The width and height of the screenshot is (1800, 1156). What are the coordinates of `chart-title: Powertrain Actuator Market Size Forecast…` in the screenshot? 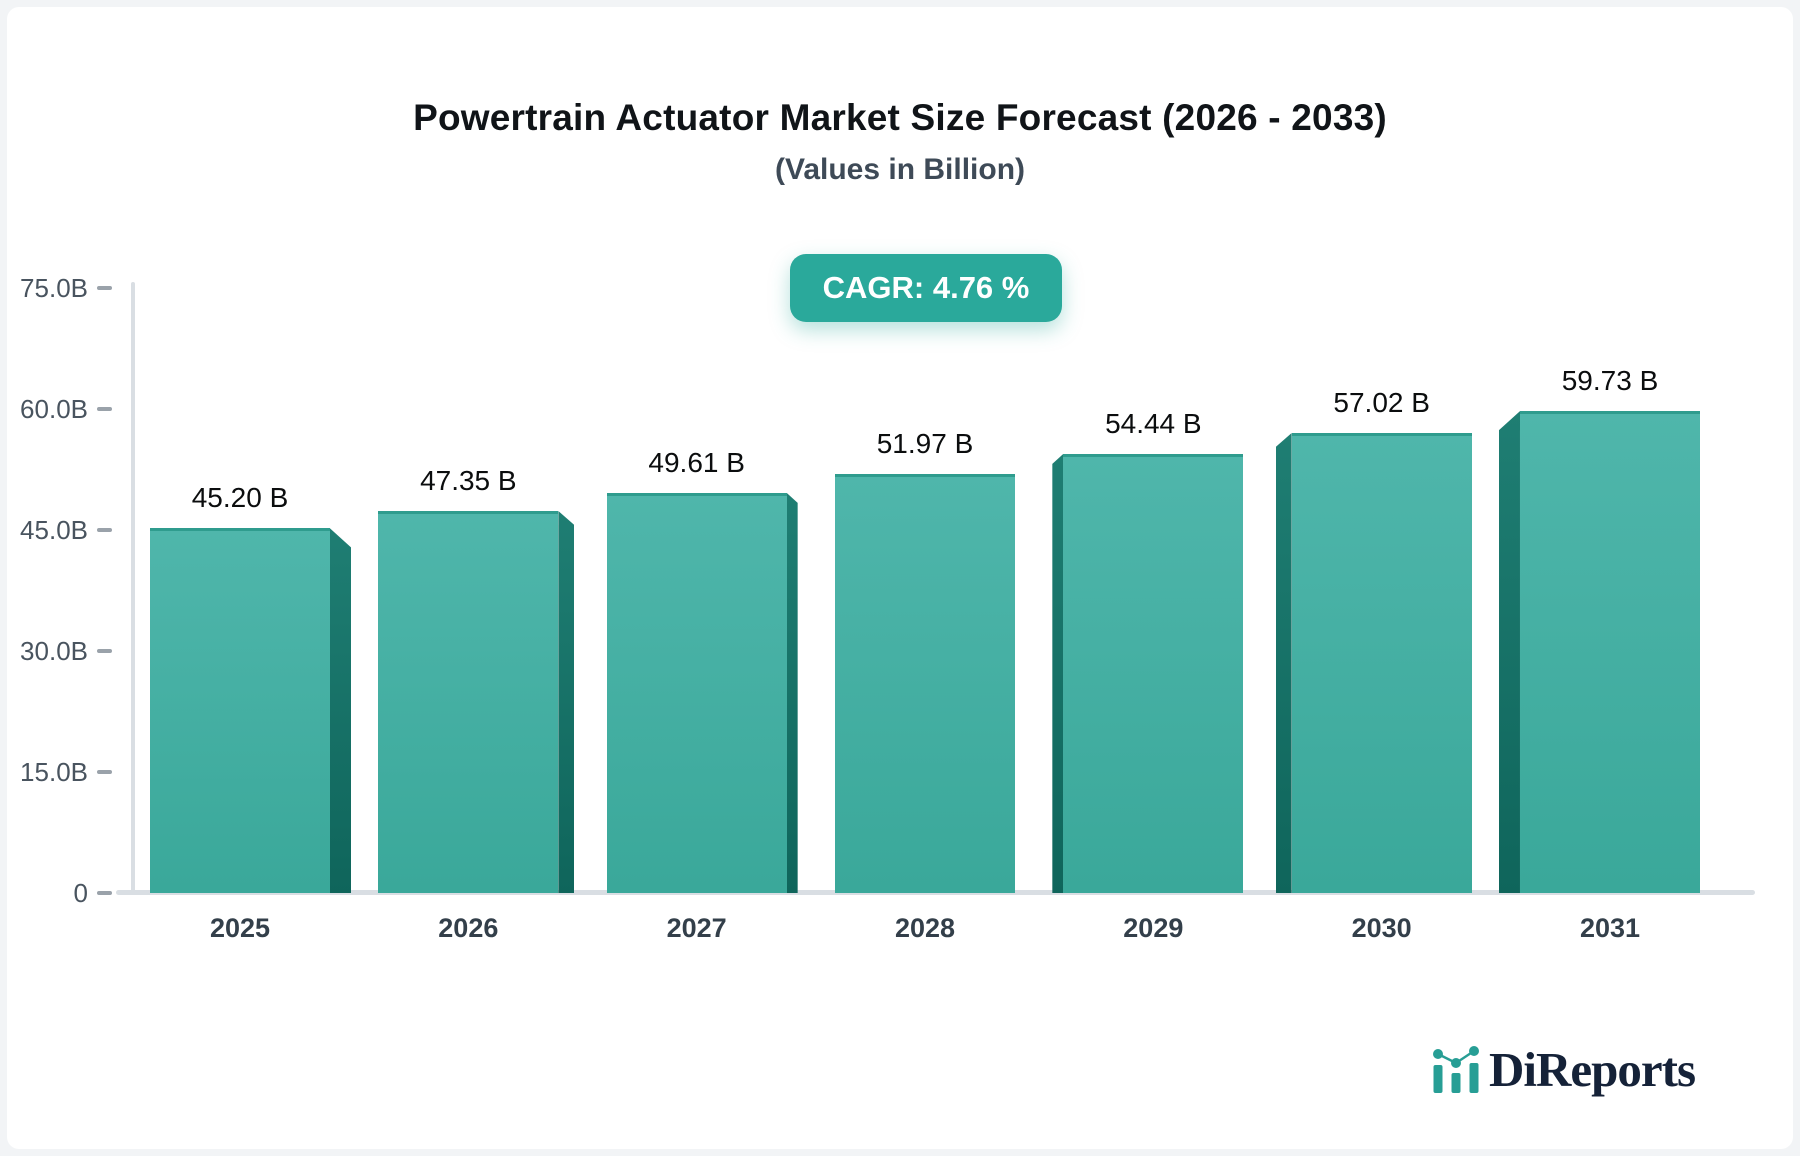 It's located at (900, 117).